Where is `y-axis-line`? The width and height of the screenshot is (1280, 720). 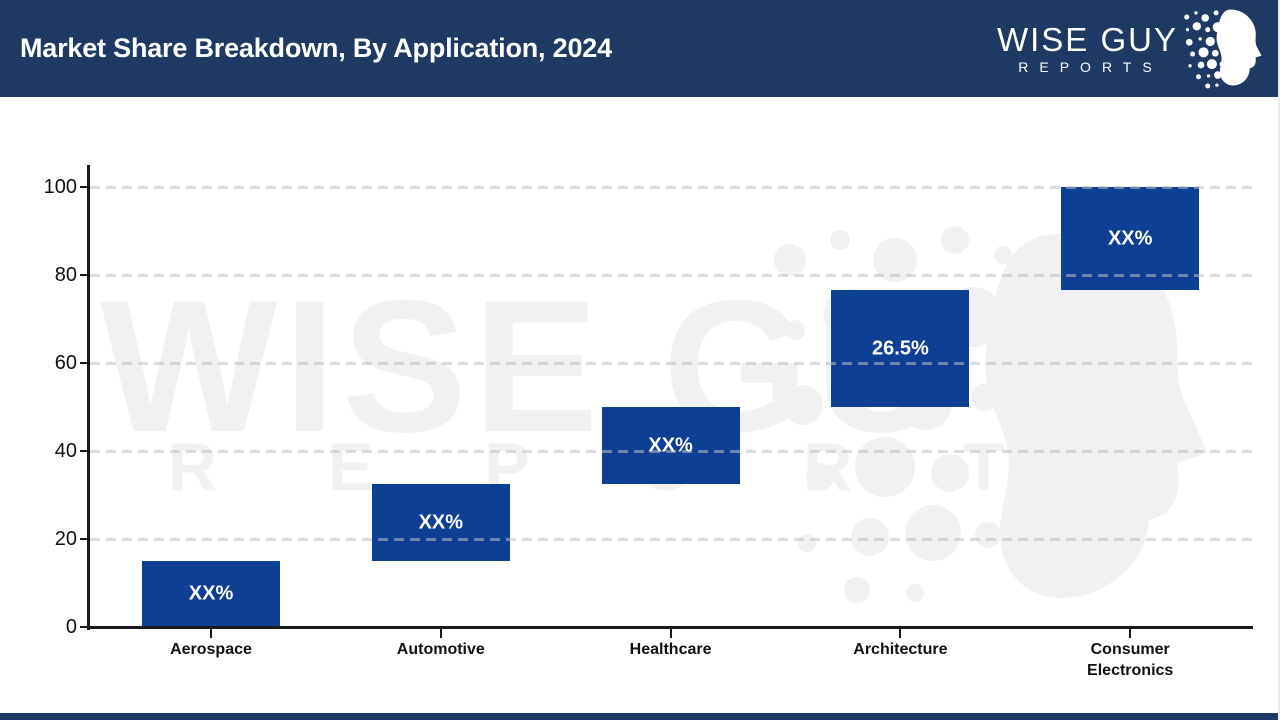 y-axis-line is located at coordinates (88, 397).